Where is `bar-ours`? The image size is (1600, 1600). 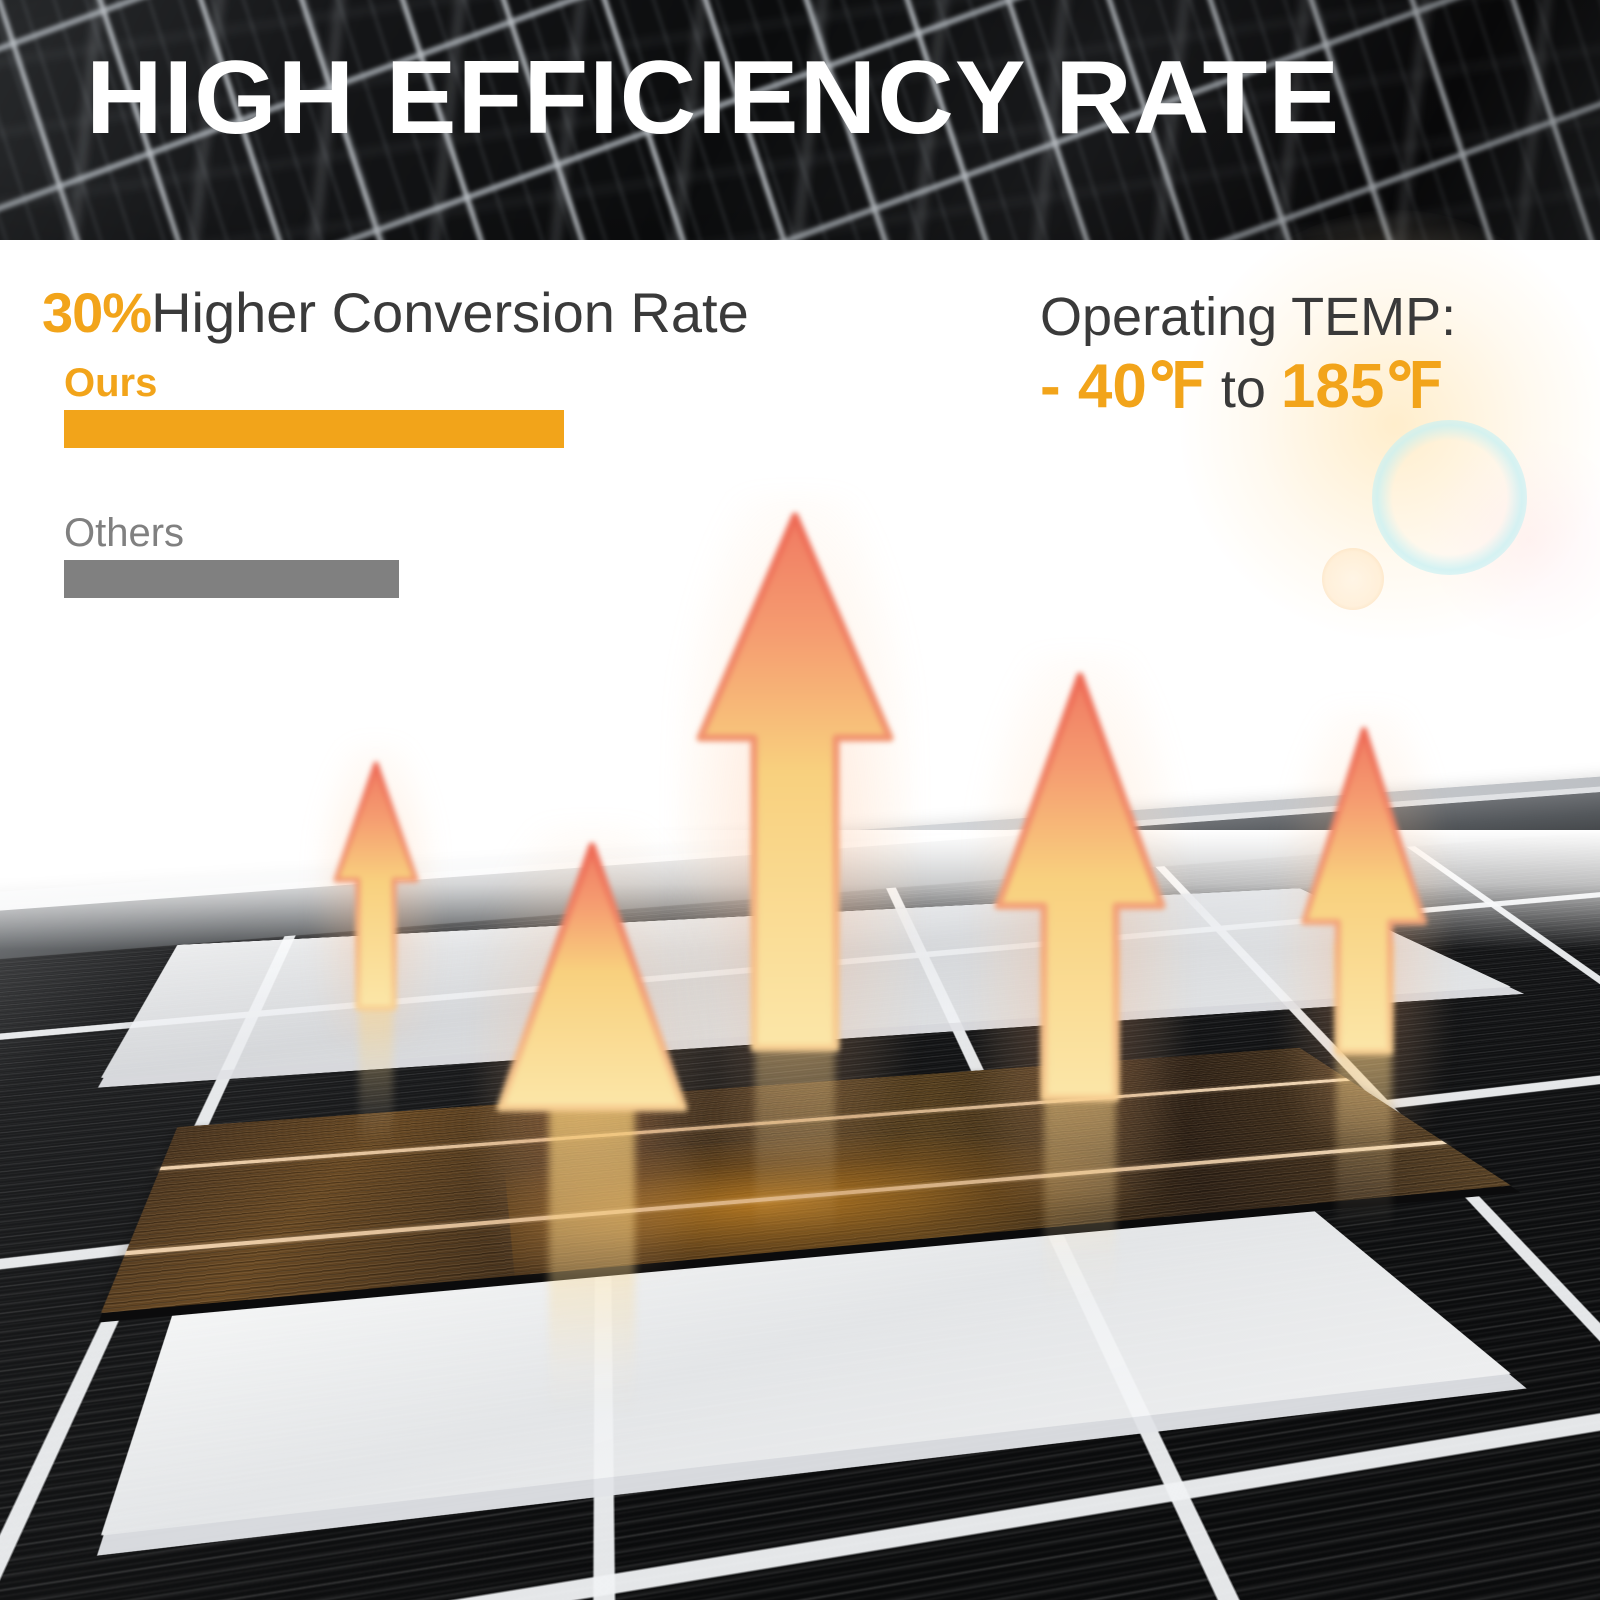
bar-ours is located at coordinates (314, 429).